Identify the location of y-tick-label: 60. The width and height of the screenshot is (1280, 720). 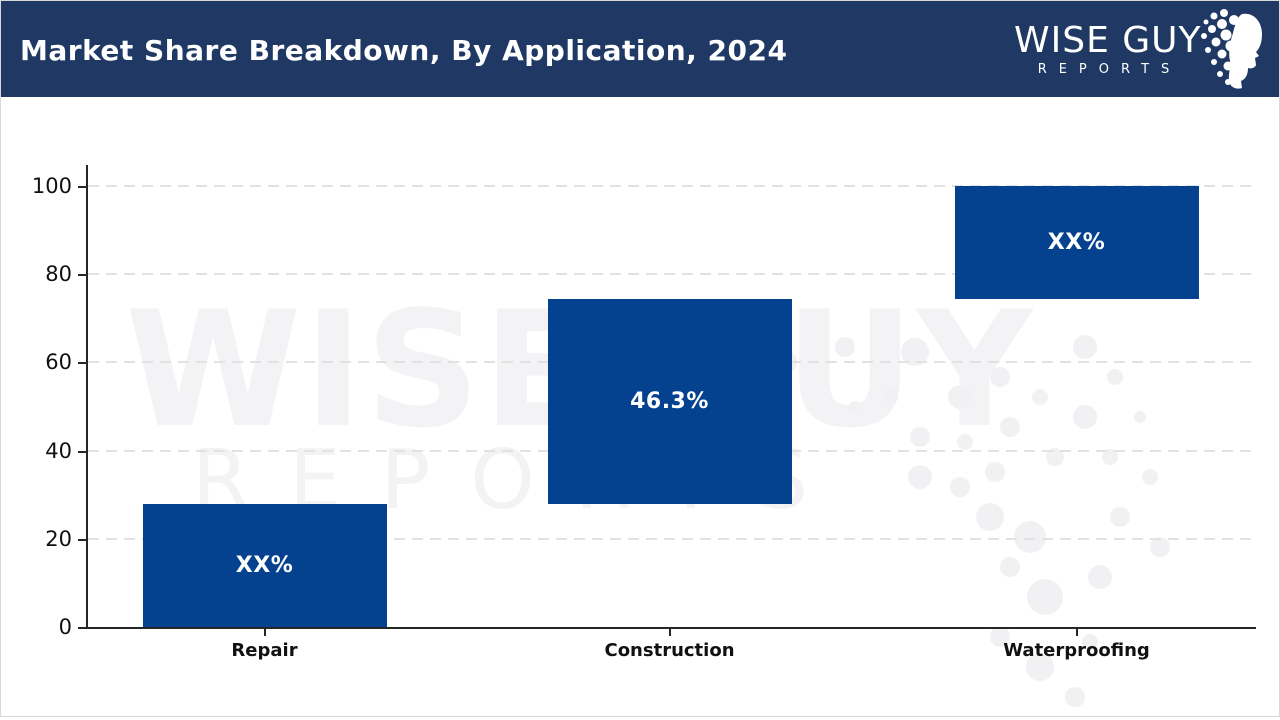
(58, 362).